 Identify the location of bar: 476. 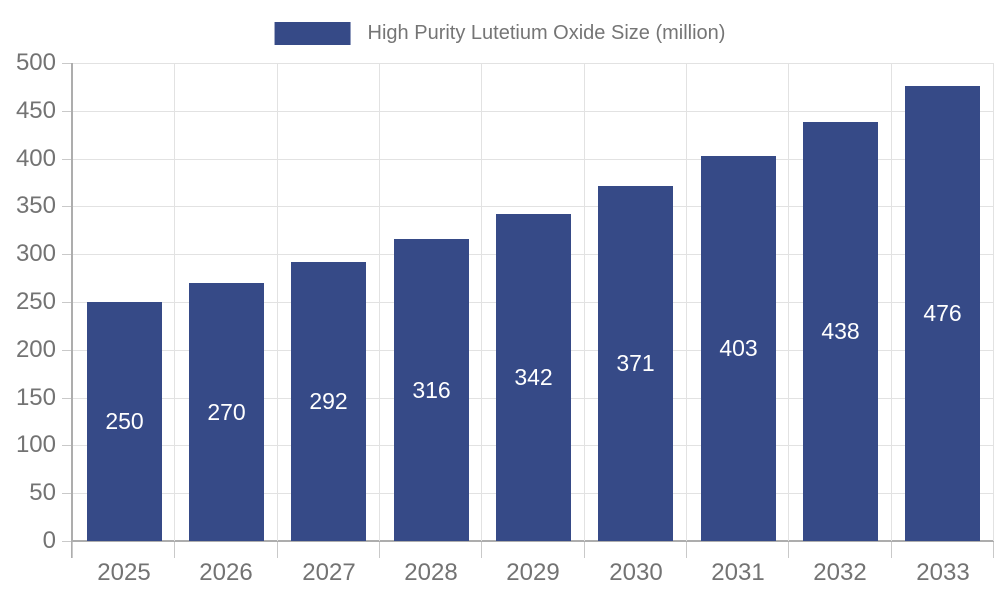
(942, 313).